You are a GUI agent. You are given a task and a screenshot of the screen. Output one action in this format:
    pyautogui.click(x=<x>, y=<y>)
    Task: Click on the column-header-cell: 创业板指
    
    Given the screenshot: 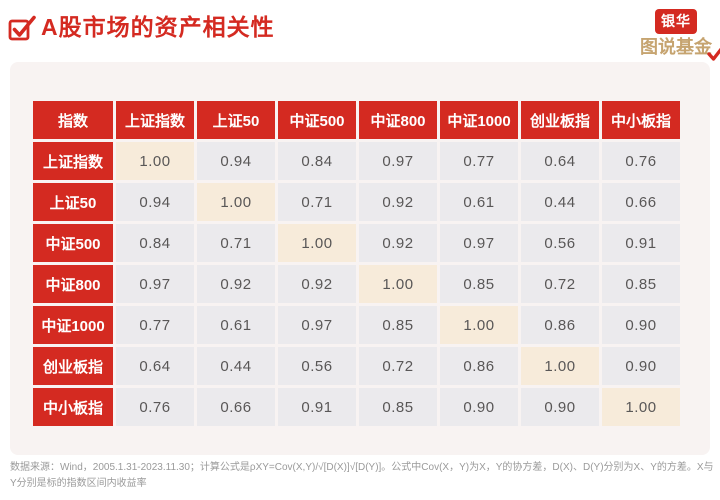 What is the action you would take?
    pyautogui.click(x=560, y=120)
    